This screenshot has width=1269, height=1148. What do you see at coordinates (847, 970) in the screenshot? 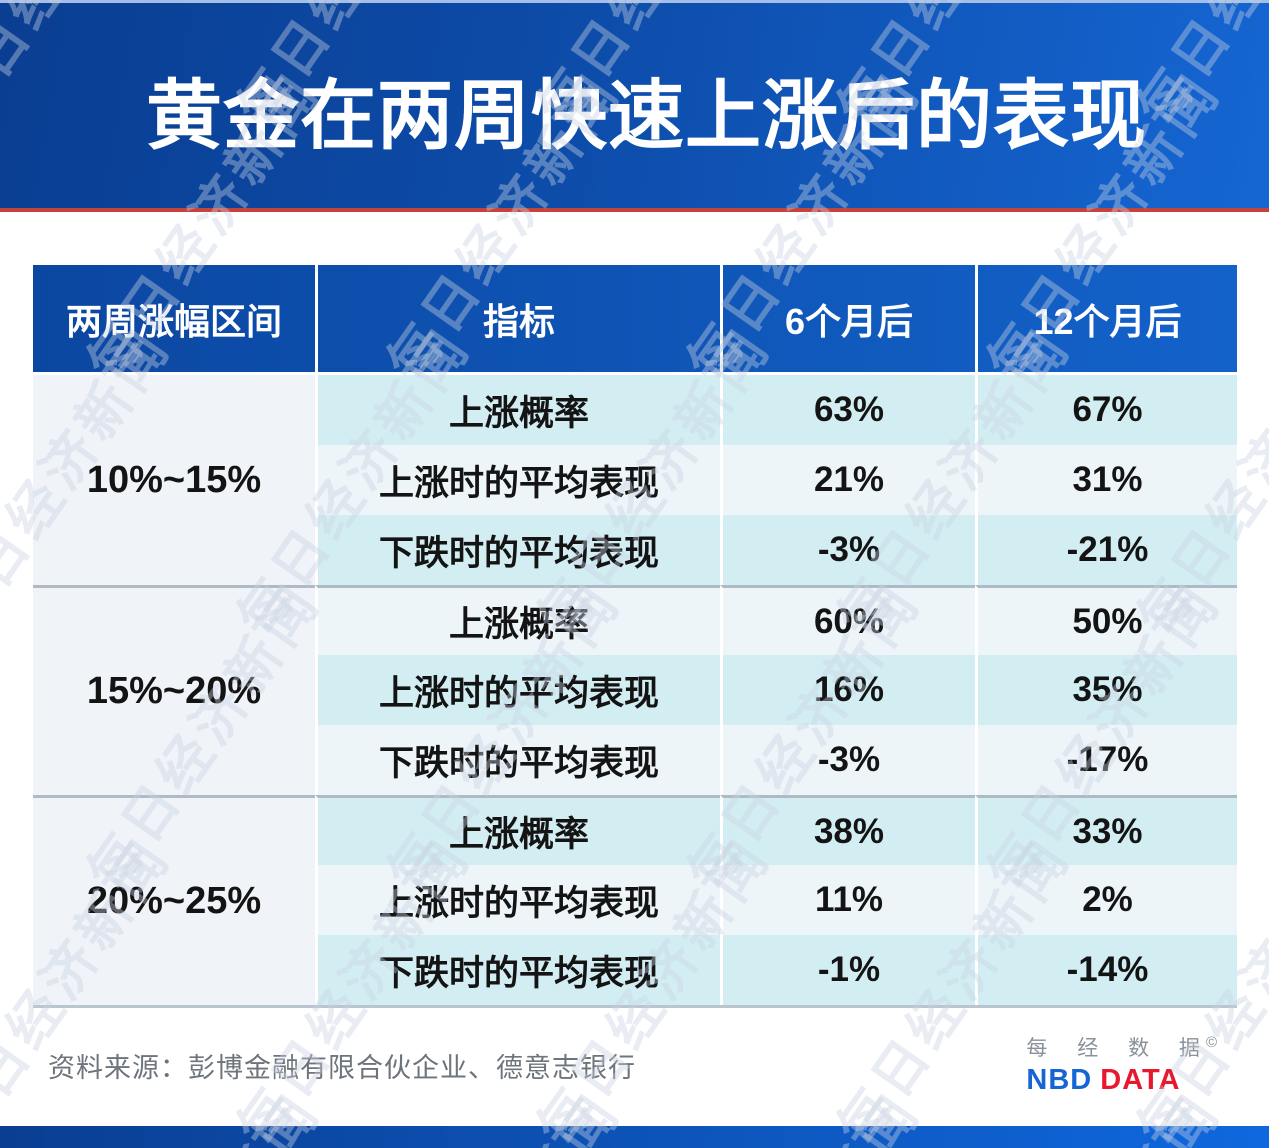
I see `cell-value-6m: -1%` at bounding box center [847, 970].